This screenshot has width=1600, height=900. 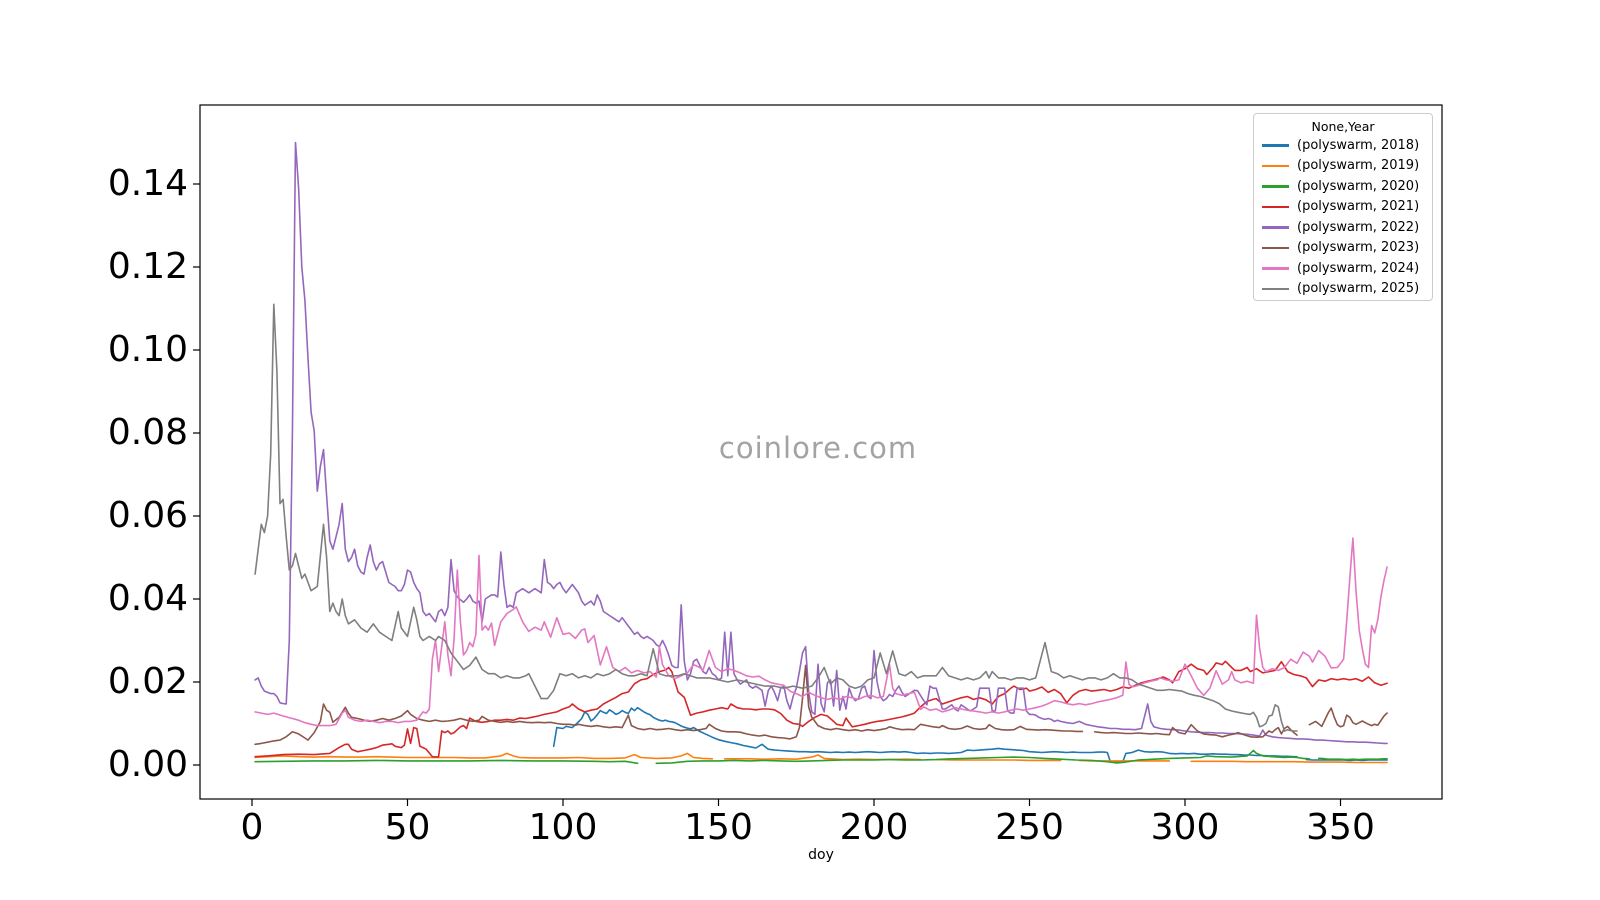 What do you see at coordinates (407, 827) in the screenshot?
I see `x-tick-label: 50` at bounding box center [407, 827].